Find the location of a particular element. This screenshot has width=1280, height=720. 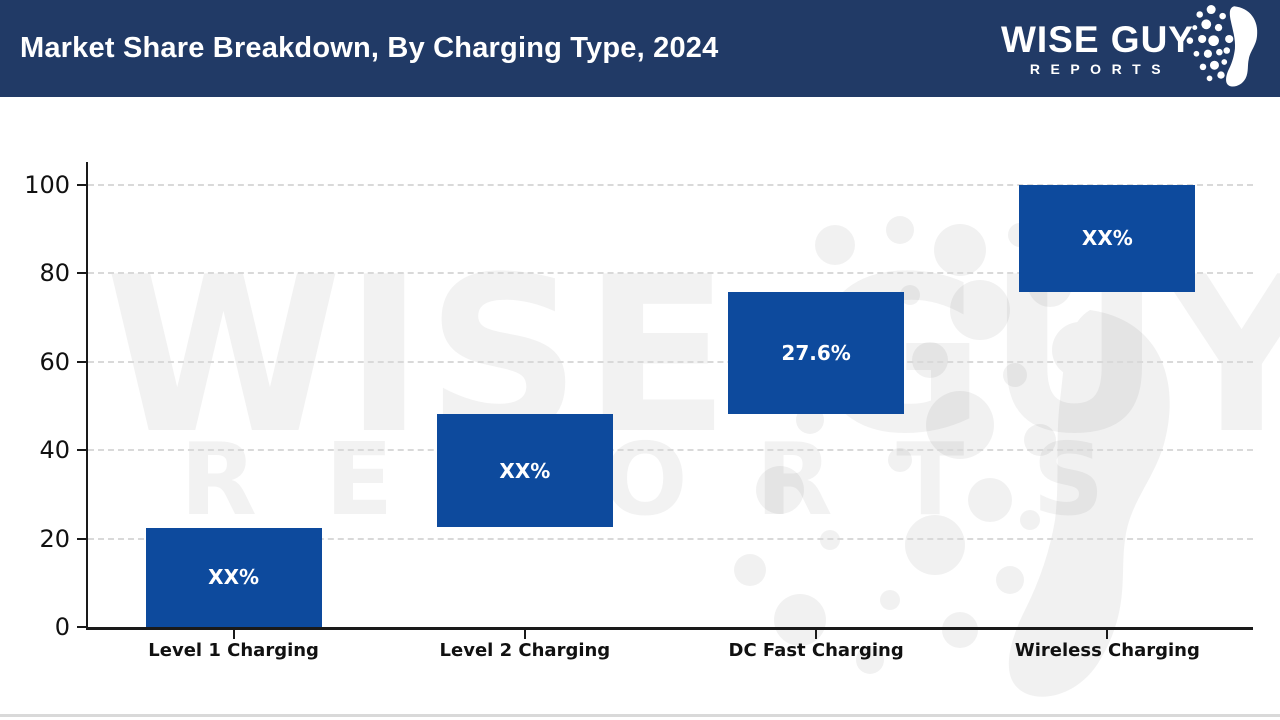

y-tick-label: 100 is located at coordinates (47, 185).